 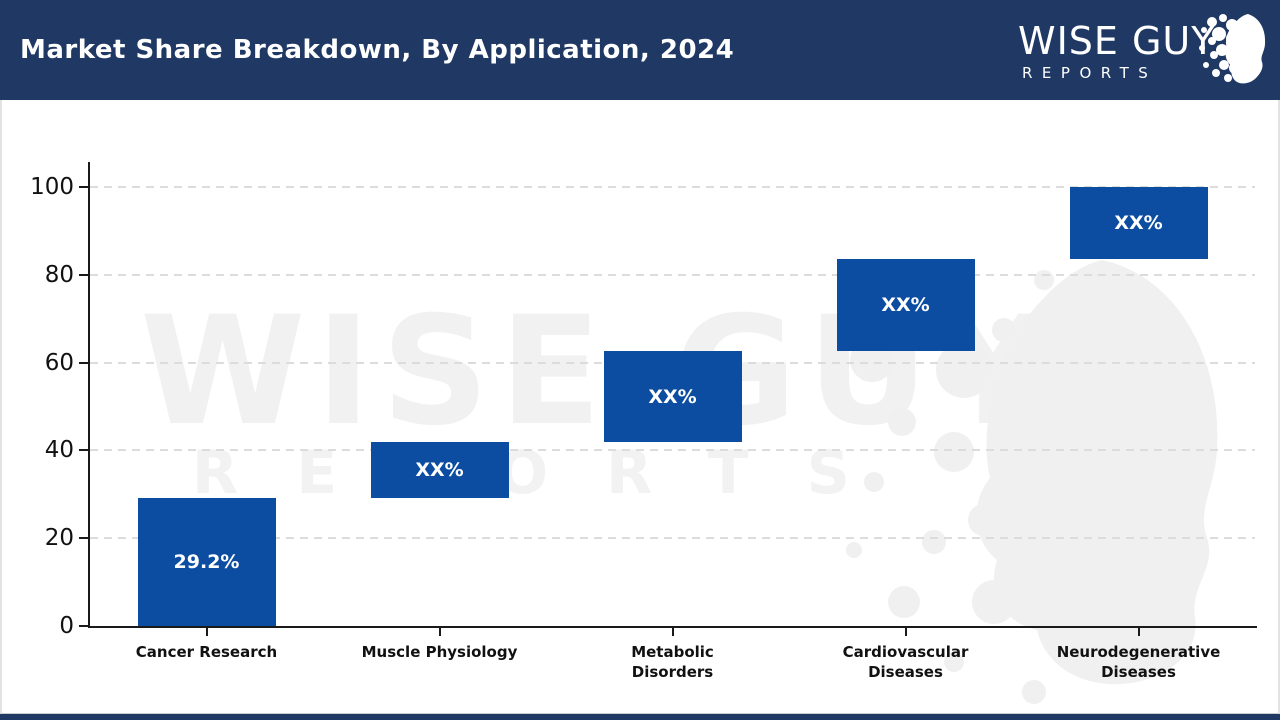 What do you see at coordinates (206, 652) in the screenshot?
I see `x-axis-label-1: Cancer Research` at bounding box center [206, 652].